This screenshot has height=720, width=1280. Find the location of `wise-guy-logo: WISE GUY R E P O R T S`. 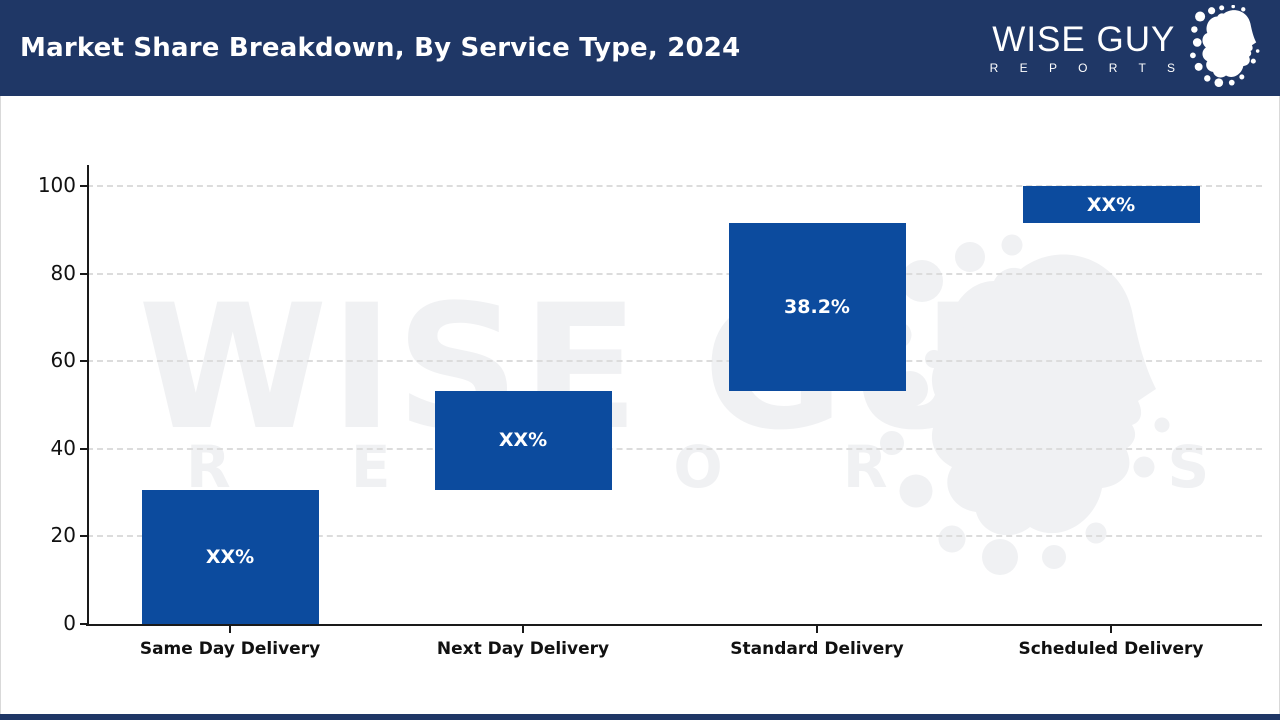

wise-guy-logo: WISE GUY R E P O R T S is located at coordinates (1132, 47).